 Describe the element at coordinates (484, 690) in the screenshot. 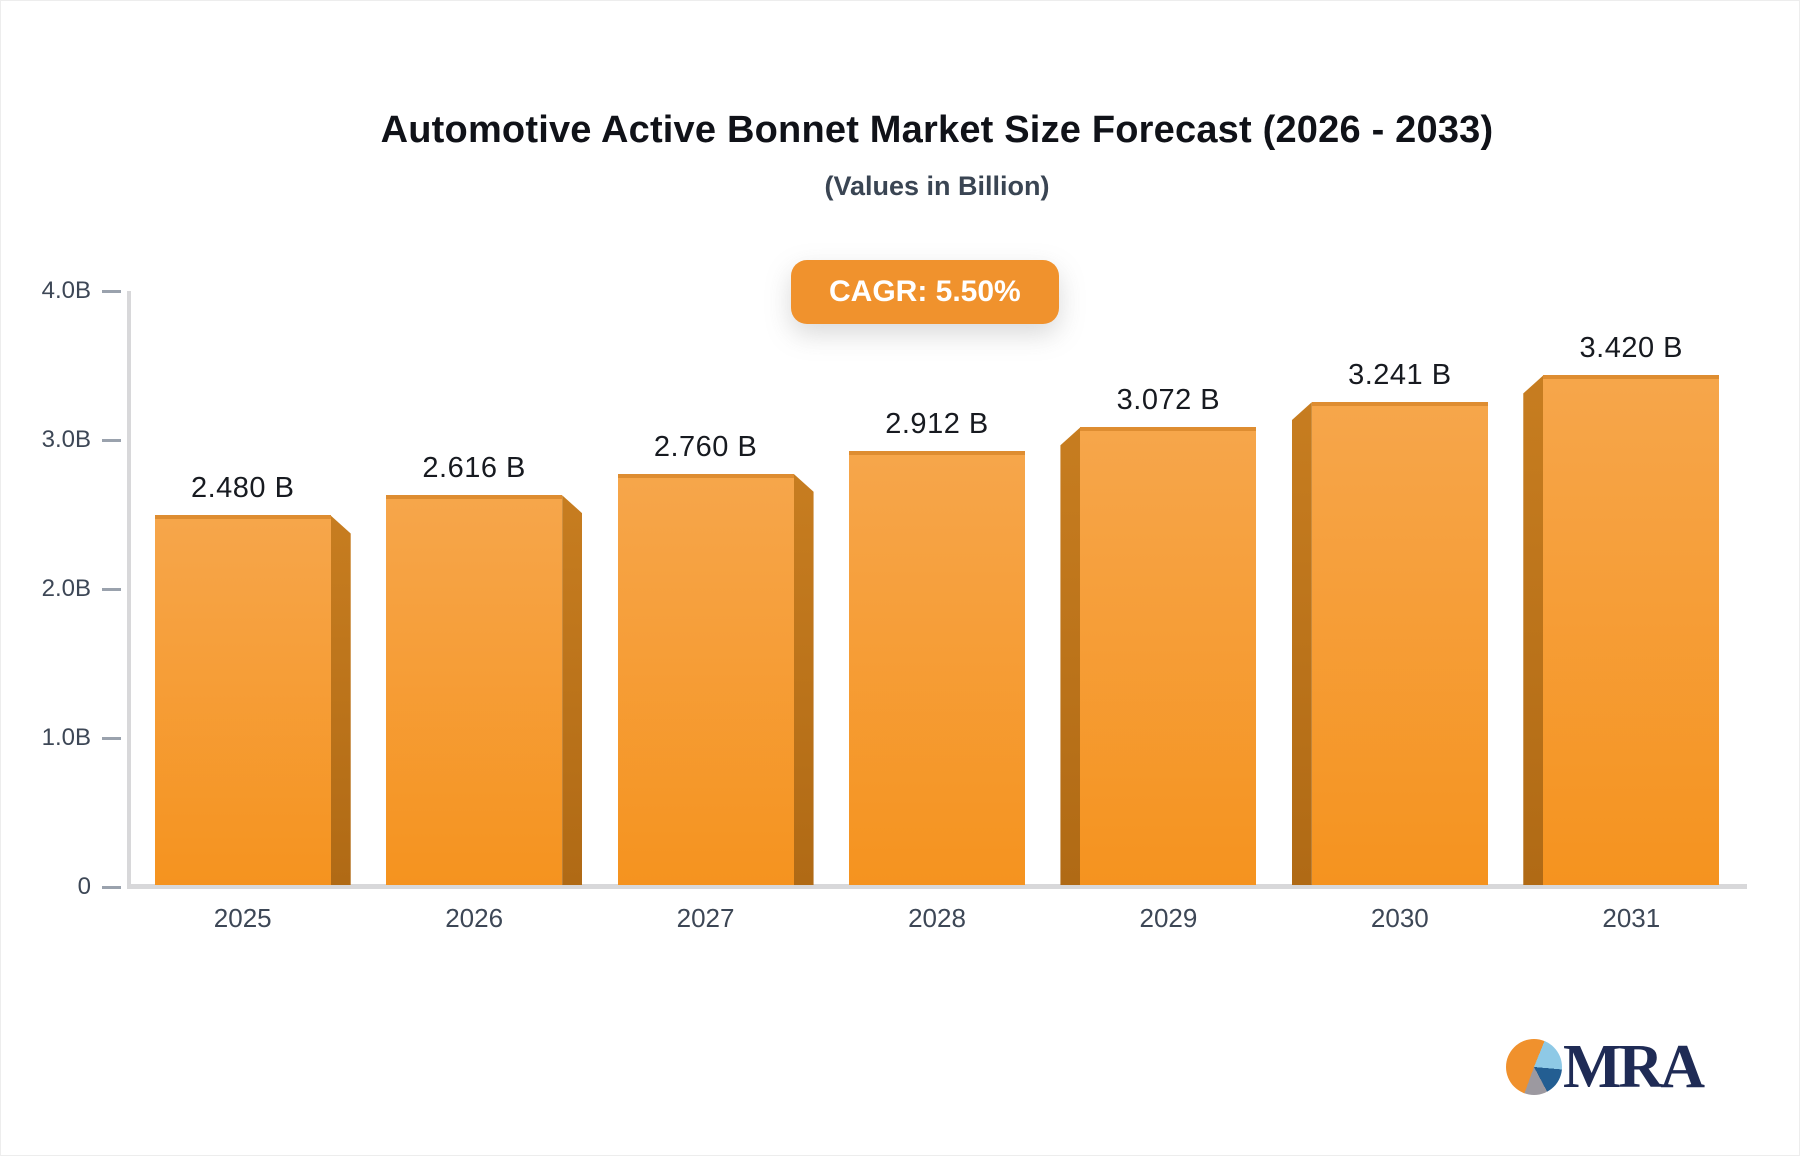

I see `bar-2026` at that location.